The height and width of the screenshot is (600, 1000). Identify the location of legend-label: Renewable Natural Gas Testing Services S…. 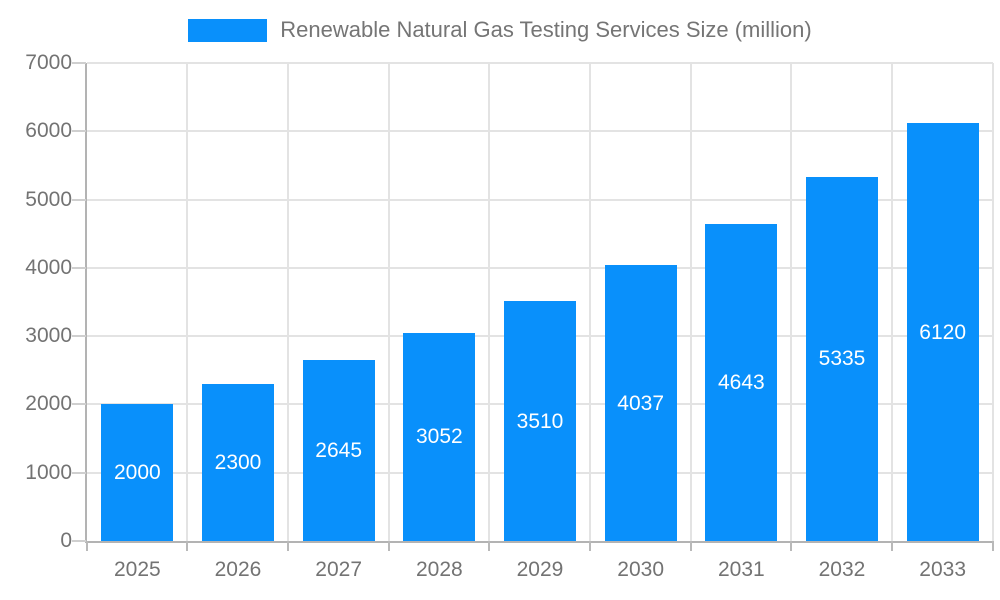
(546, 29).